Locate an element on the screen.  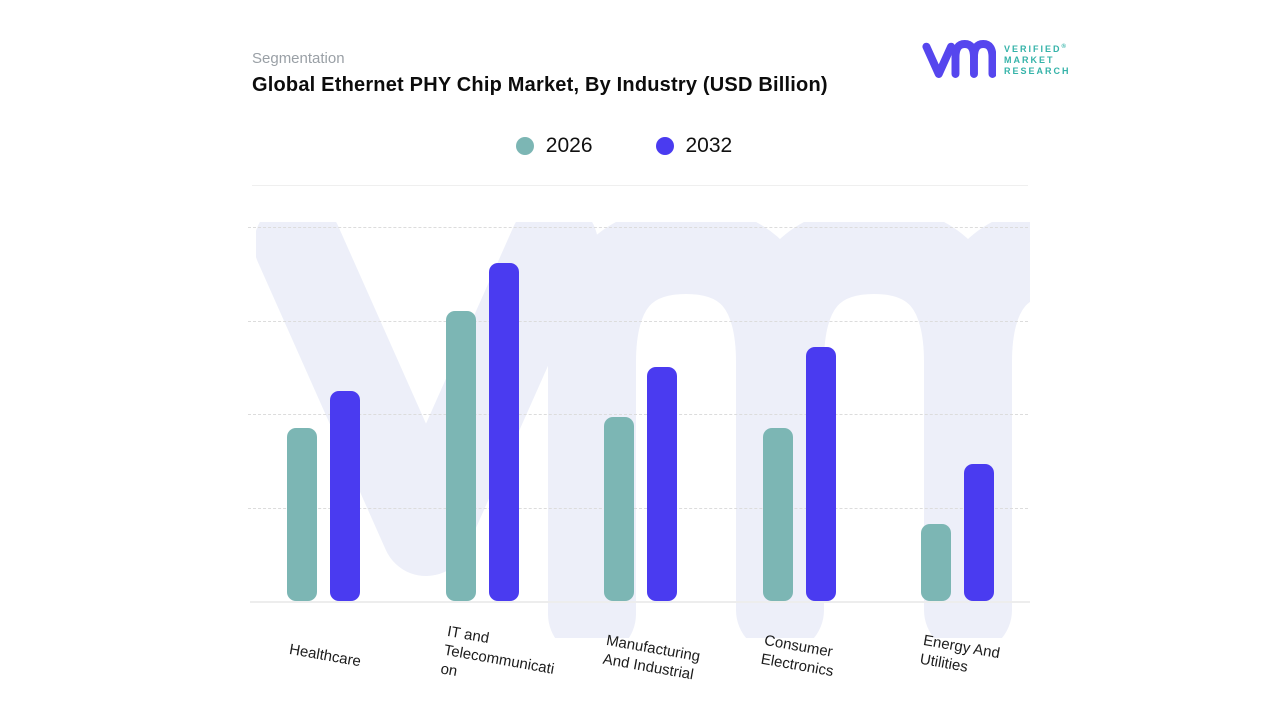
legend-dot-2032 is located at coordinates (664, 146).